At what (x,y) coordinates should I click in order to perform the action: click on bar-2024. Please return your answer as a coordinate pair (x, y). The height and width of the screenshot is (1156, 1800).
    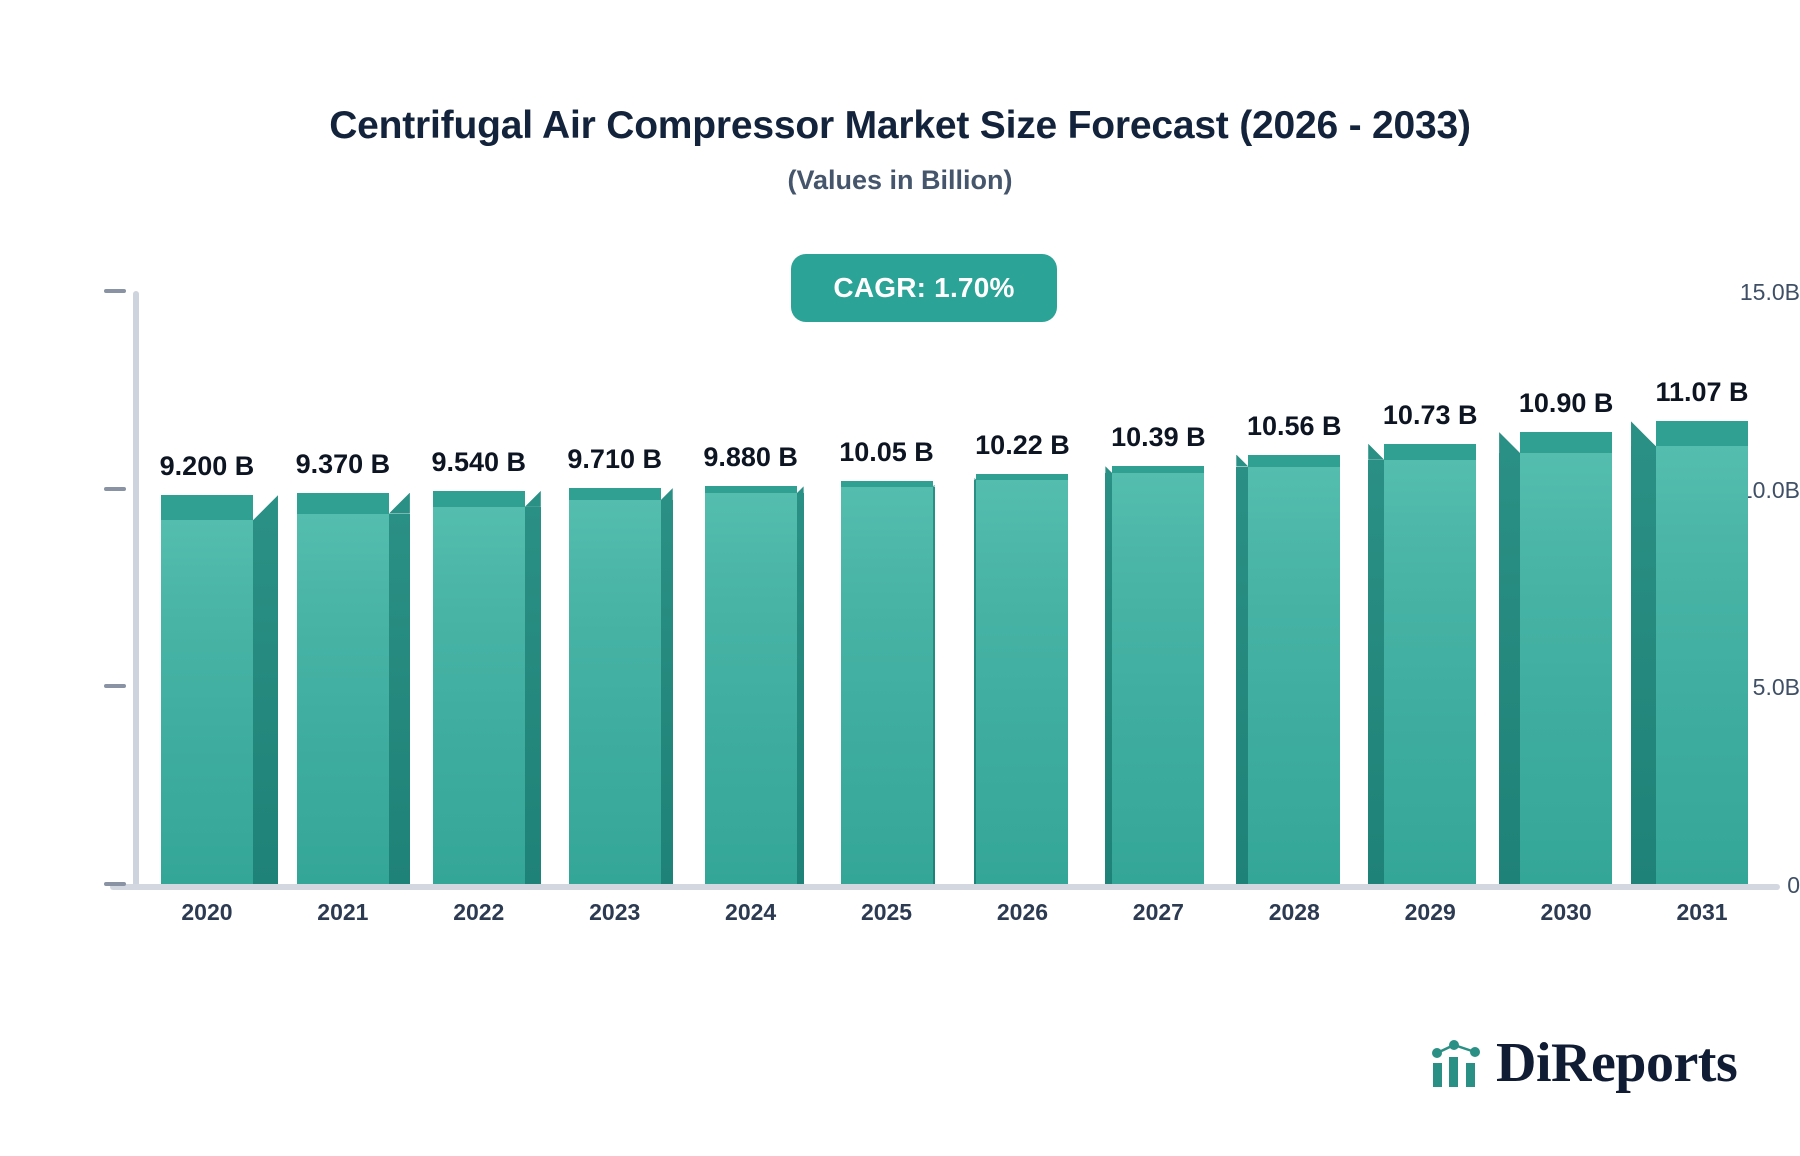
    Looking at the image, I should click on (754, 685).